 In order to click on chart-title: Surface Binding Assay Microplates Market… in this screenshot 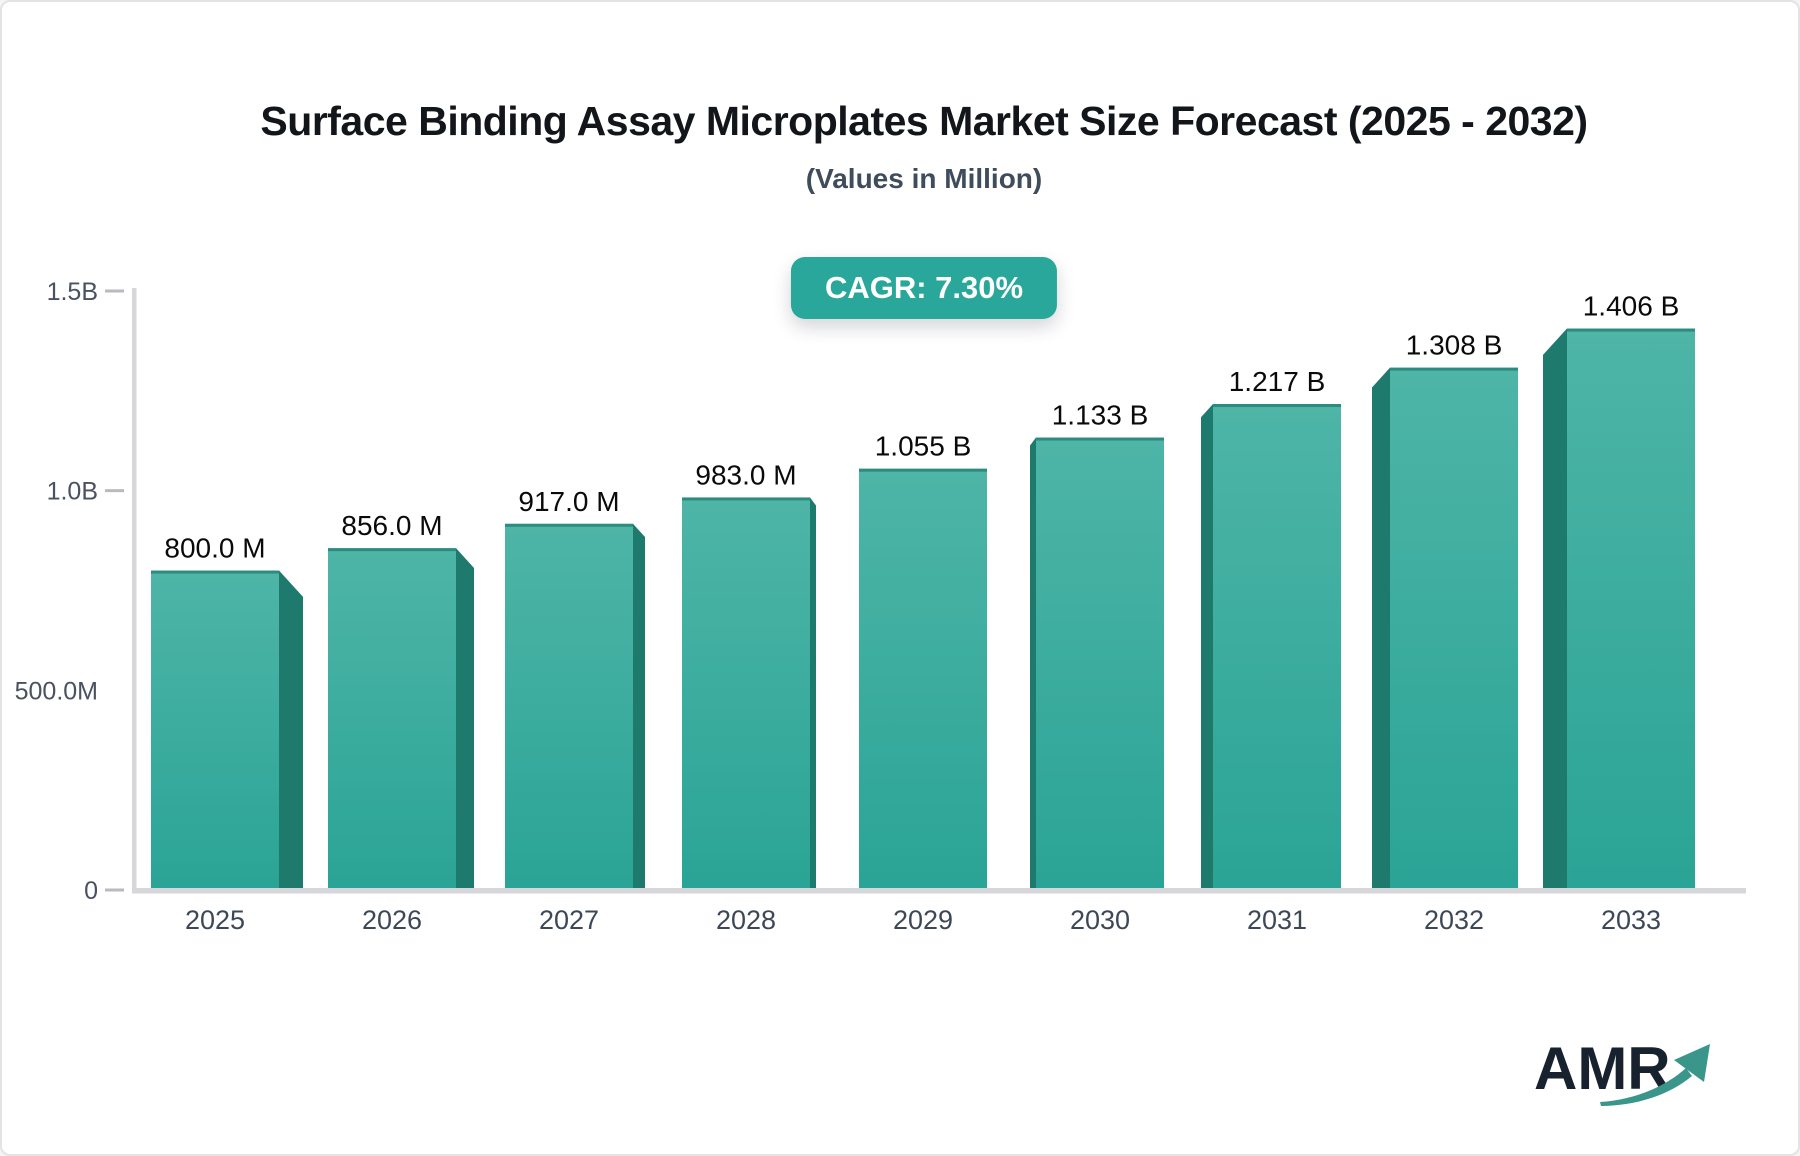, I will do `click(924, 121)`.